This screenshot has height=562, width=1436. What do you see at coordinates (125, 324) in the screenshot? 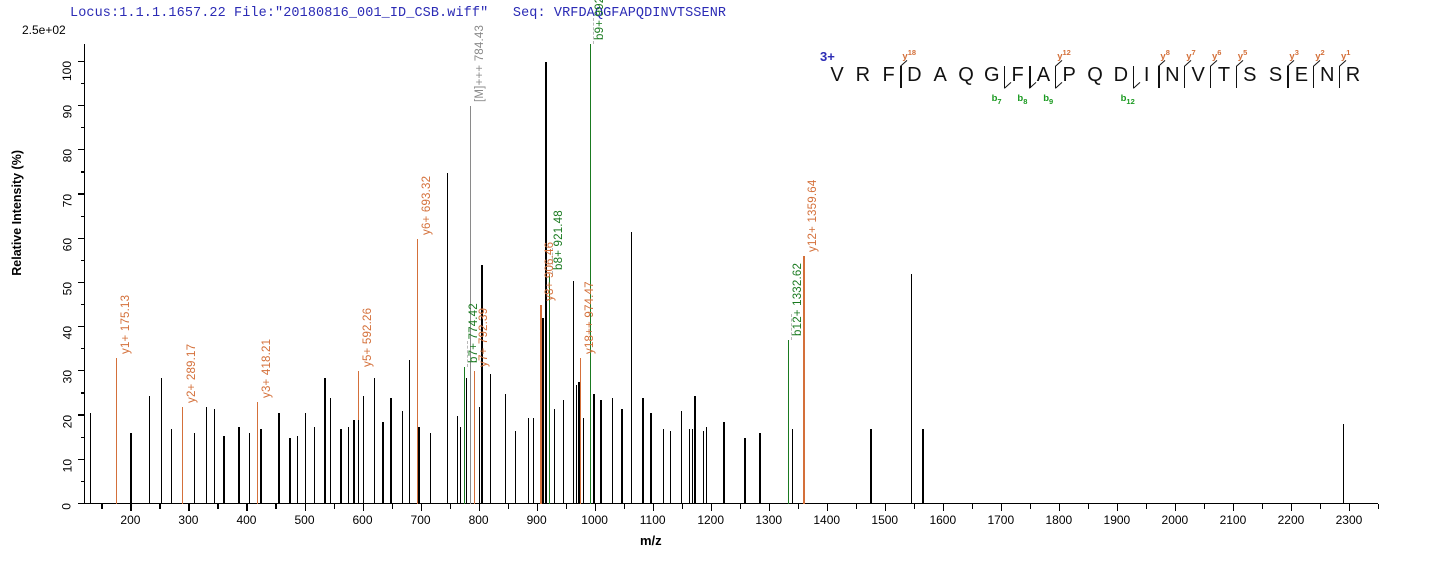
I see `peak-annotation-label: y1+ 175.13` at bounding box center [125, 324].